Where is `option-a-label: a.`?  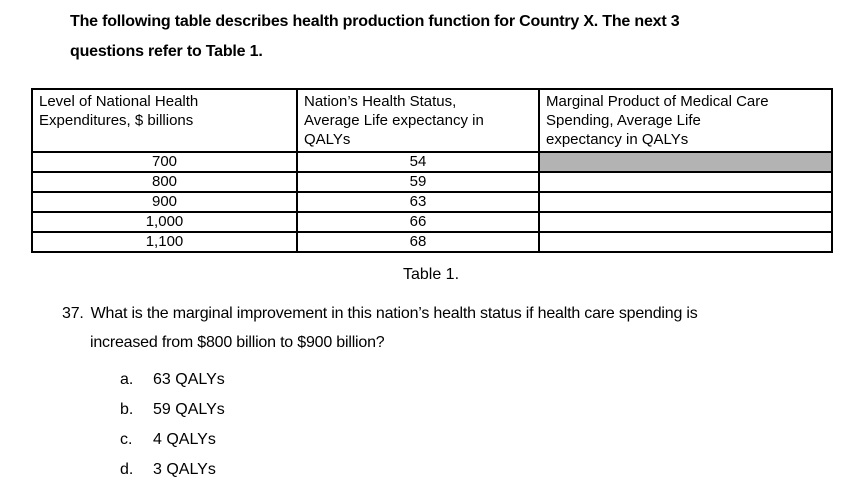
option-a-label: a. is located at coordinates (127, 379).